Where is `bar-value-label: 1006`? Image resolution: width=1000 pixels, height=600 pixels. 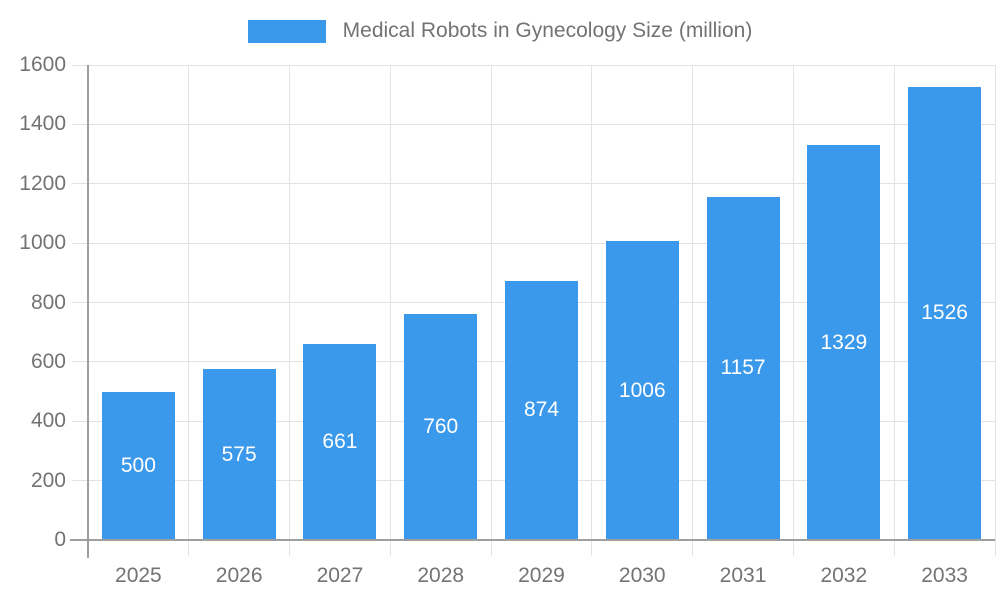
bar-value-label: 1006 is located at coordinates (642, 390).